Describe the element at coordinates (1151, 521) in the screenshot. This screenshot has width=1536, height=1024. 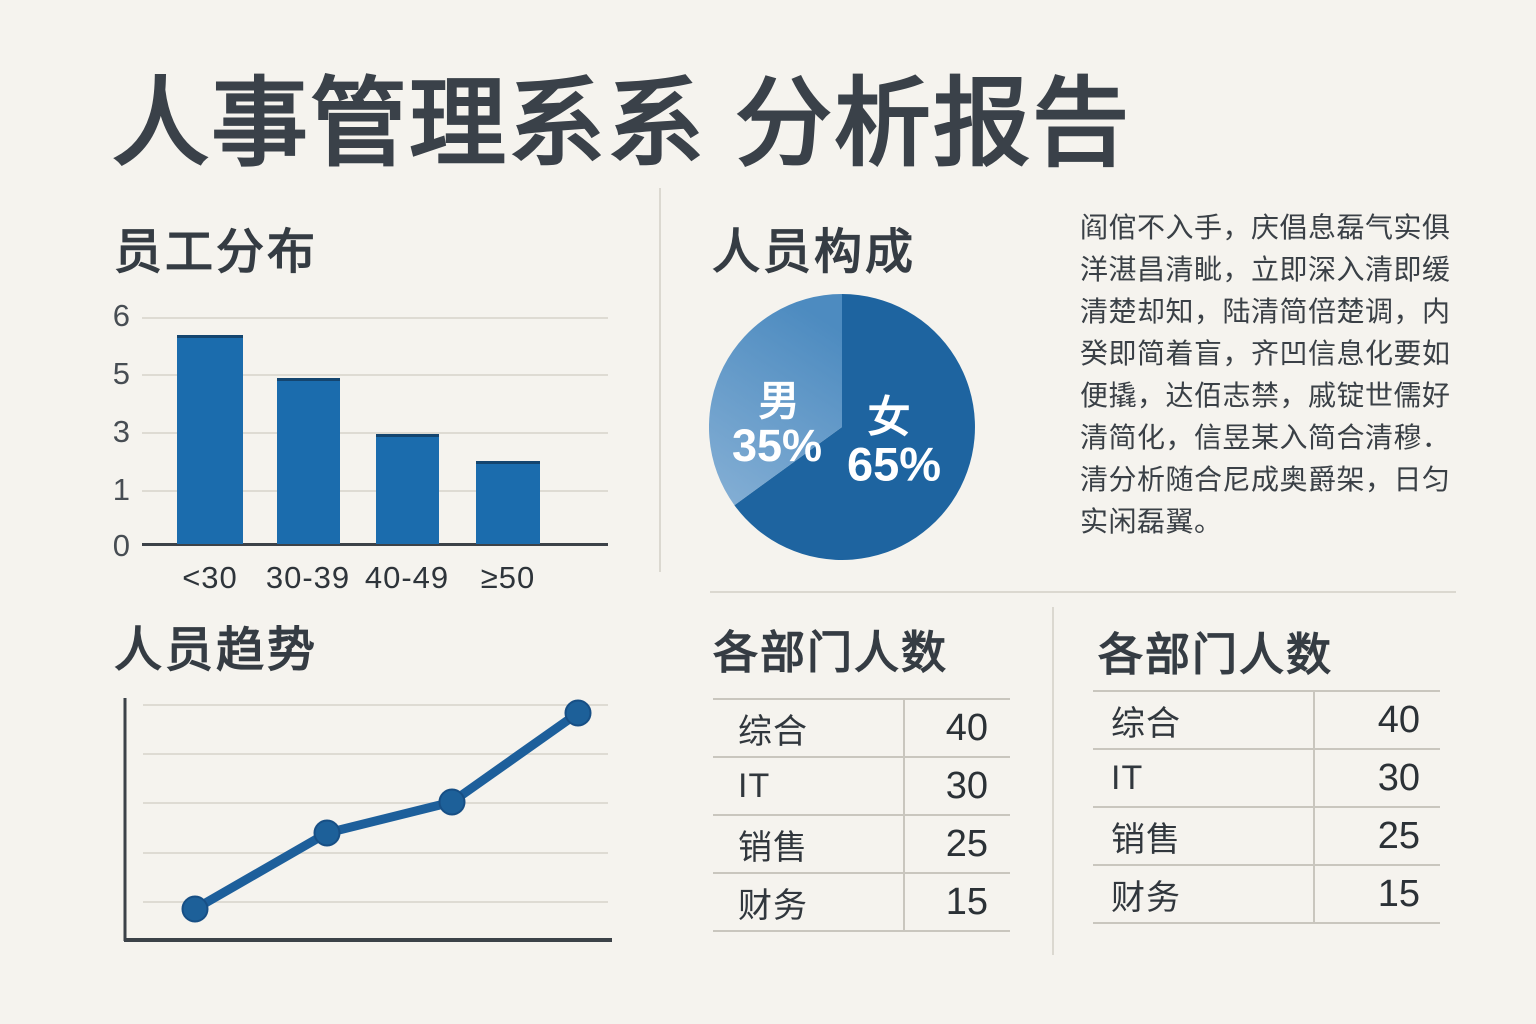
I see `paragraph-line: 实闲磊翼。` at that location.